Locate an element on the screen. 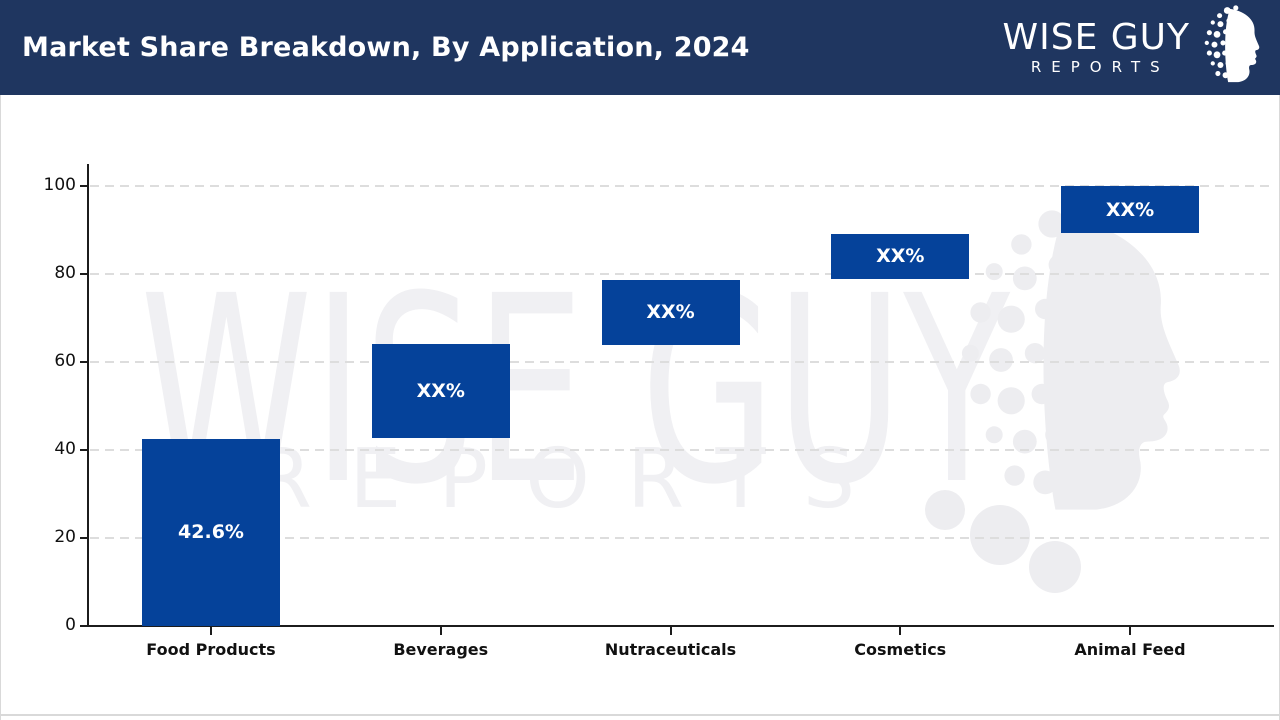 This screenshot has width=1280, height=720. y-tick-label: 20 is located at coordinates (65, 537).